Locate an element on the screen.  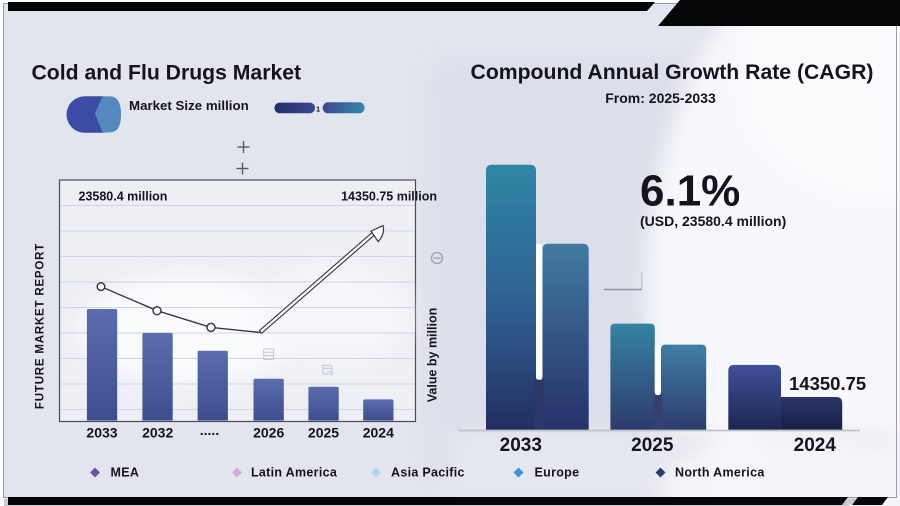
svg-text: (USD, 23580.4 million) is located at coordinates (713, 221).